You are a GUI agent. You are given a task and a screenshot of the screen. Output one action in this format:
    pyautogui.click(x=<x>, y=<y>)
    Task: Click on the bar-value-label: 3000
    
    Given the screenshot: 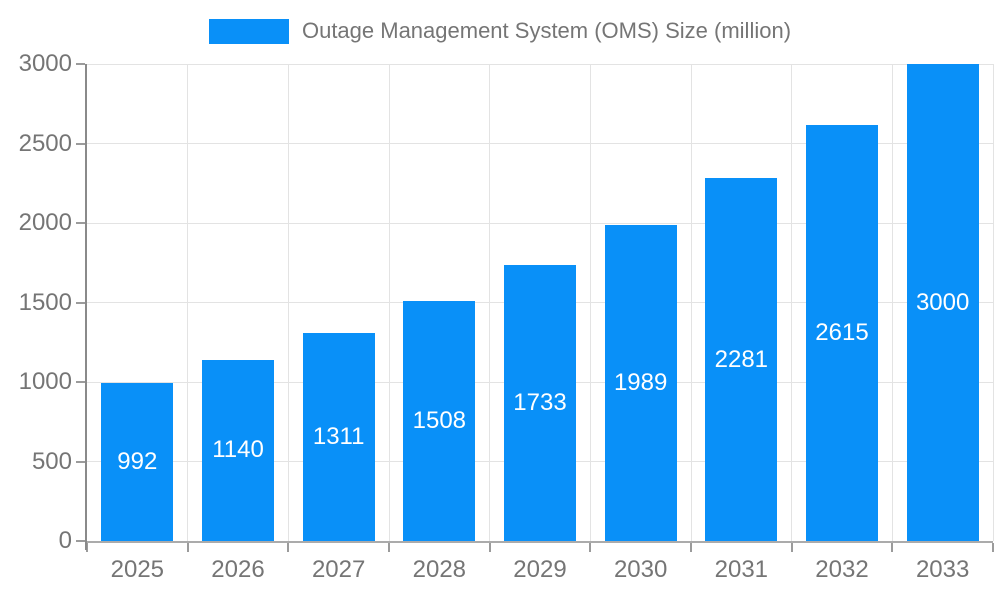 What is the action you would take?
    pyautogui.click(x=942, y=302)
    